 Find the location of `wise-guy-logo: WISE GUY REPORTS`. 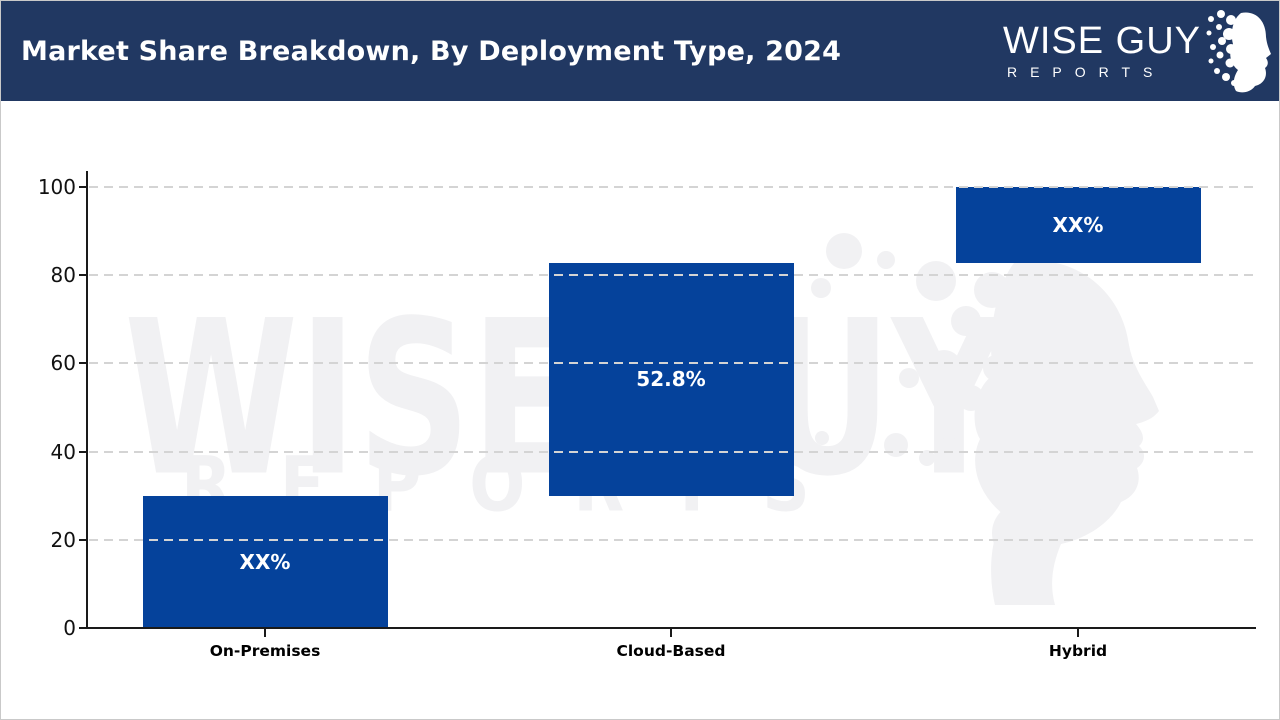

wise-guy-logo: WISE GUY REPORTS is located at coordinates (1137, 51).